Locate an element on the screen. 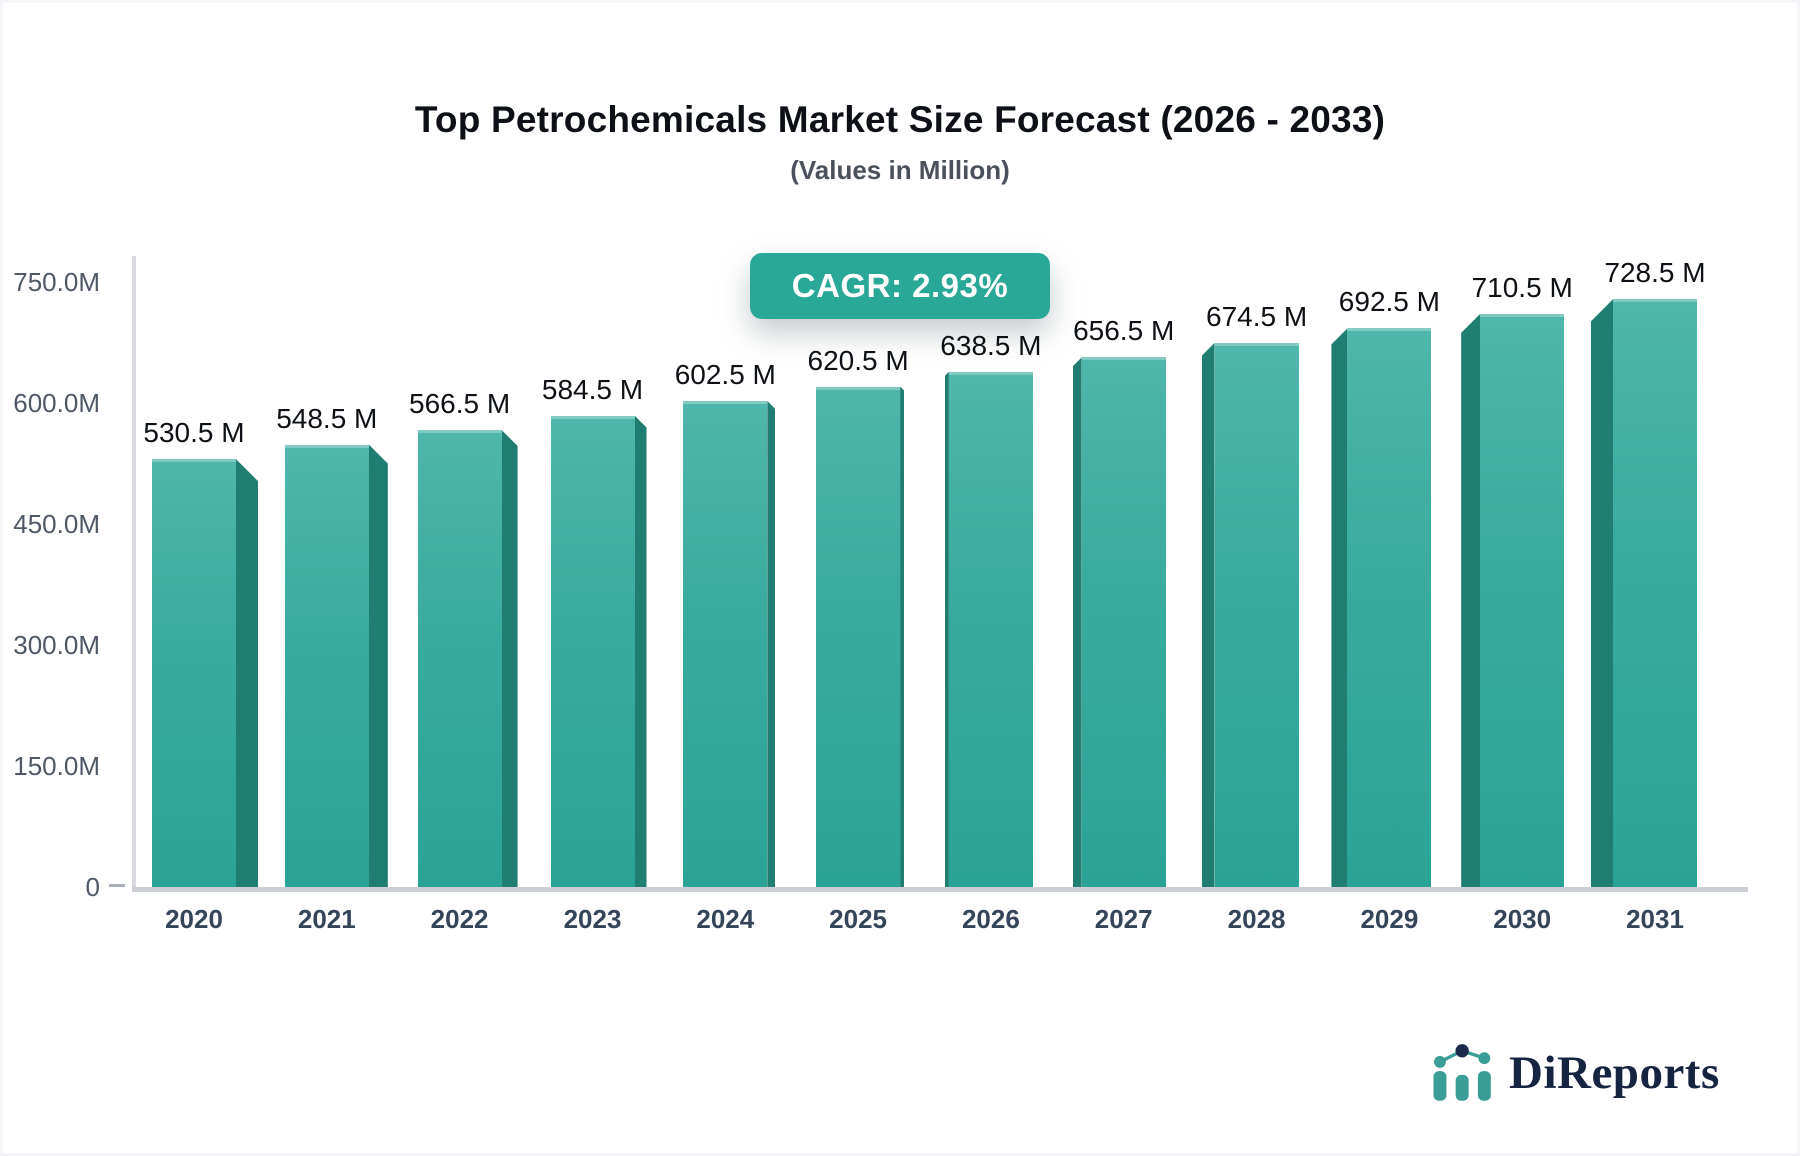 The width and height of the screenshot is (1800, 1156). bar-value-label: 548.5 M is located at coordinates (327, 418).